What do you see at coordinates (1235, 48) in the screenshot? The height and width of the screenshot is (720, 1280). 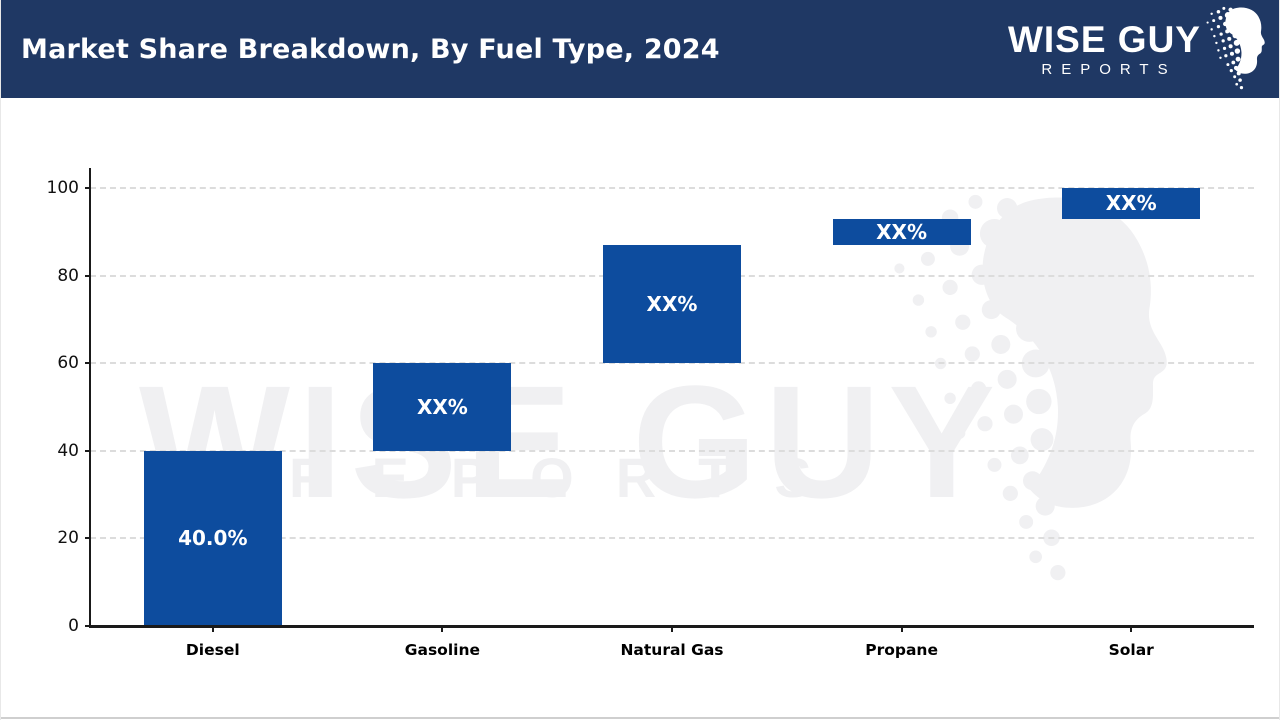 I see `logo-head-icon` at bounding box center [1235, 48].